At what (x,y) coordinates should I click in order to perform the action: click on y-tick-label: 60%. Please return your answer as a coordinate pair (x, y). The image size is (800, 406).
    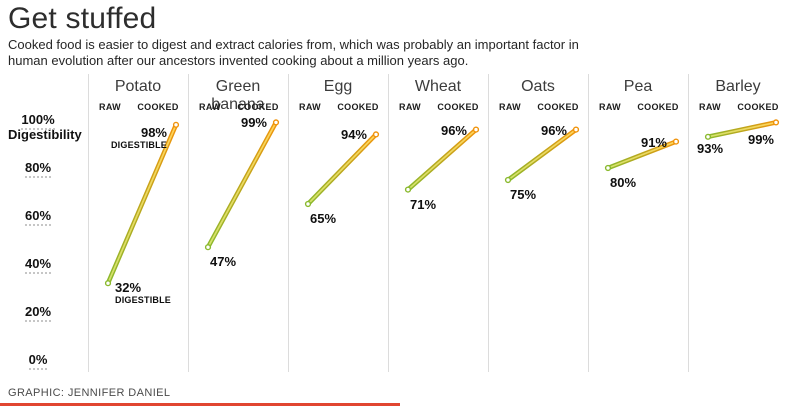
    Looking at the image, I should click on (38, 217).